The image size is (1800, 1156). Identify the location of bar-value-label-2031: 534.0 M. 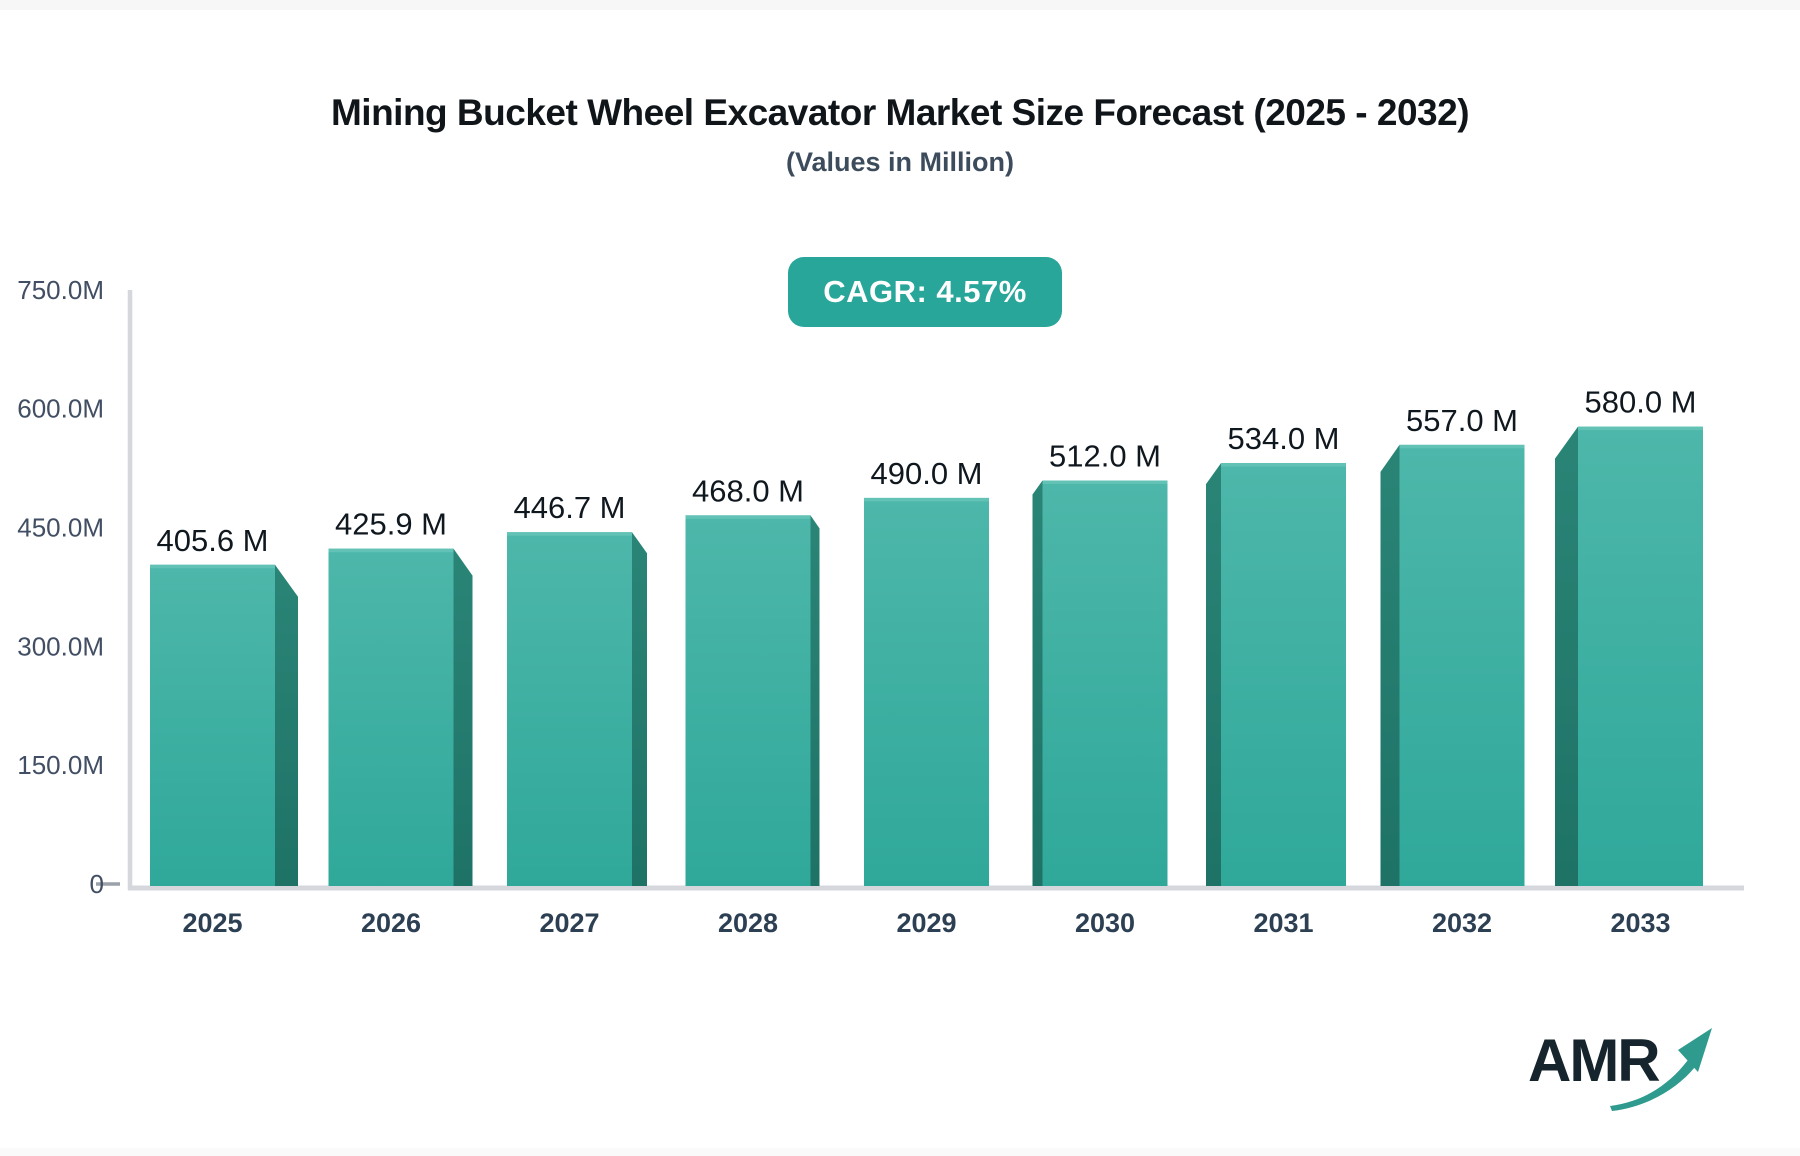
(1283, 438).